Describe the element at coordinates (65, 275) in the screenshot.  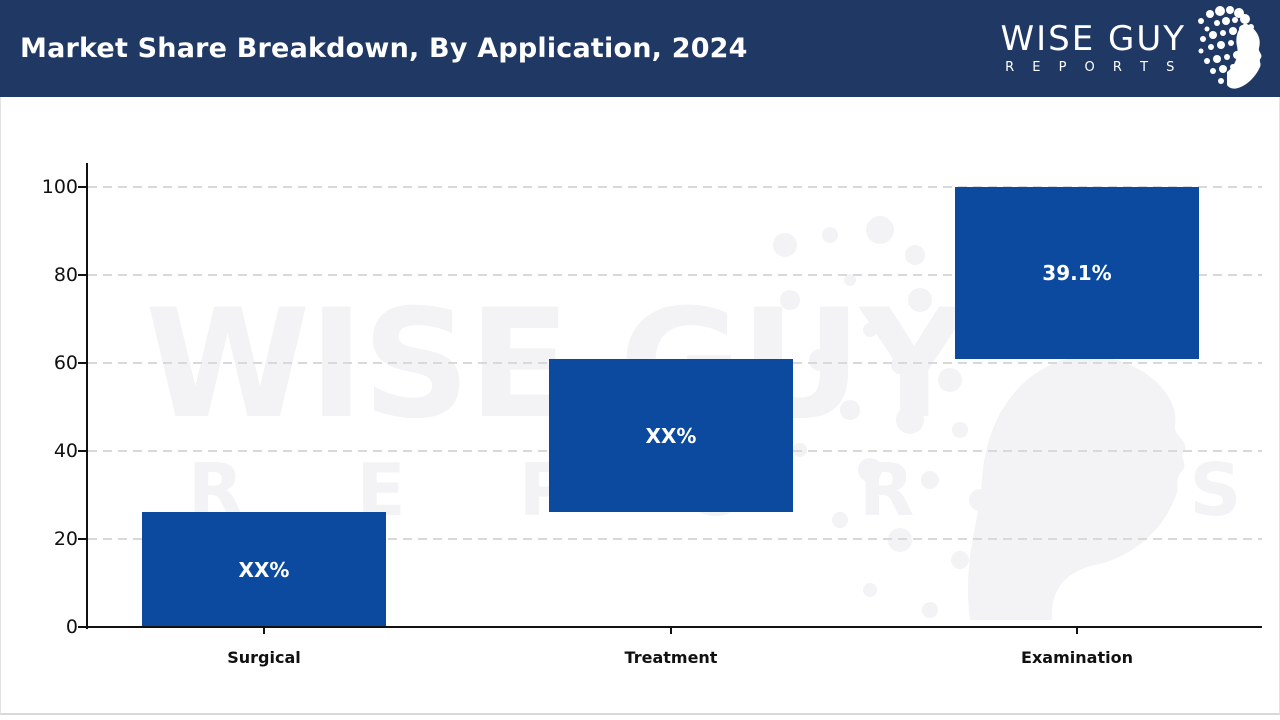
I see `y-axis-tick-label: 80` at that location.